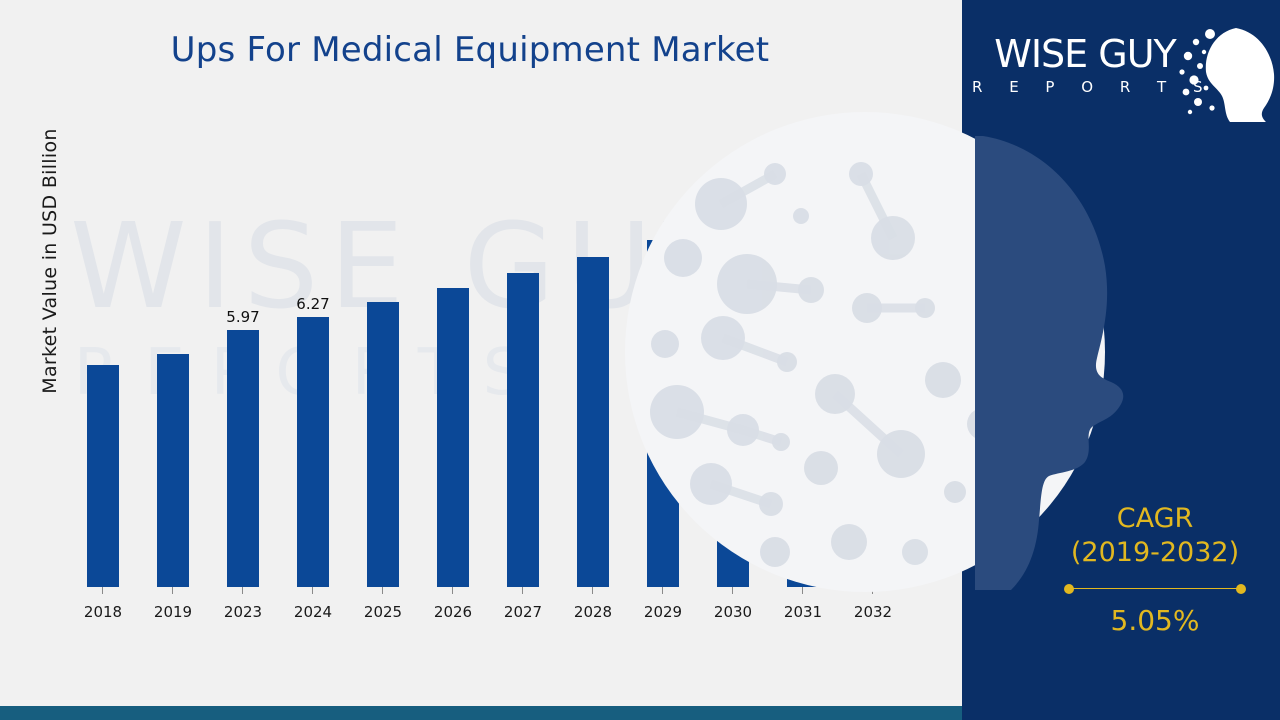  I want to click on bar-2023, so click(243, 458).